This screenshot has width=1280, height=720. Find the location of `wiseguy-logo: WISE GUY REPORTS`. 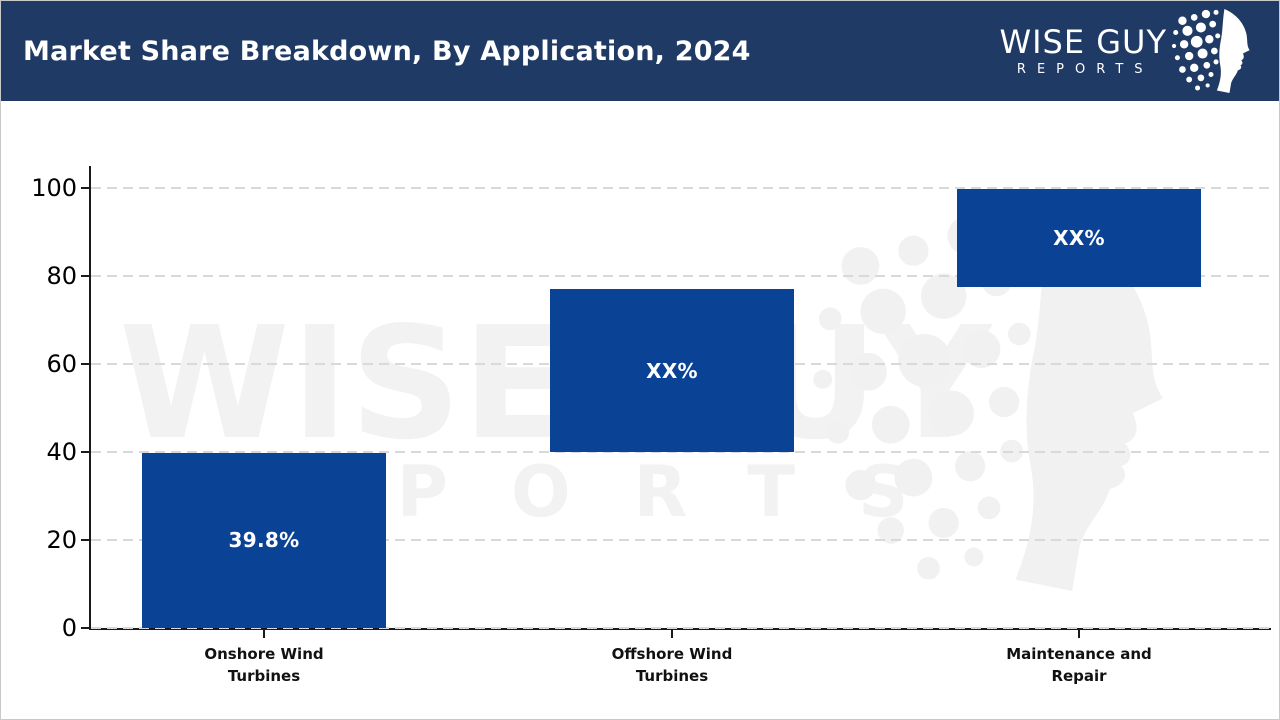

wiseguy-logo: WISE GUY REPORTS is located at coordinates (1127, 51).